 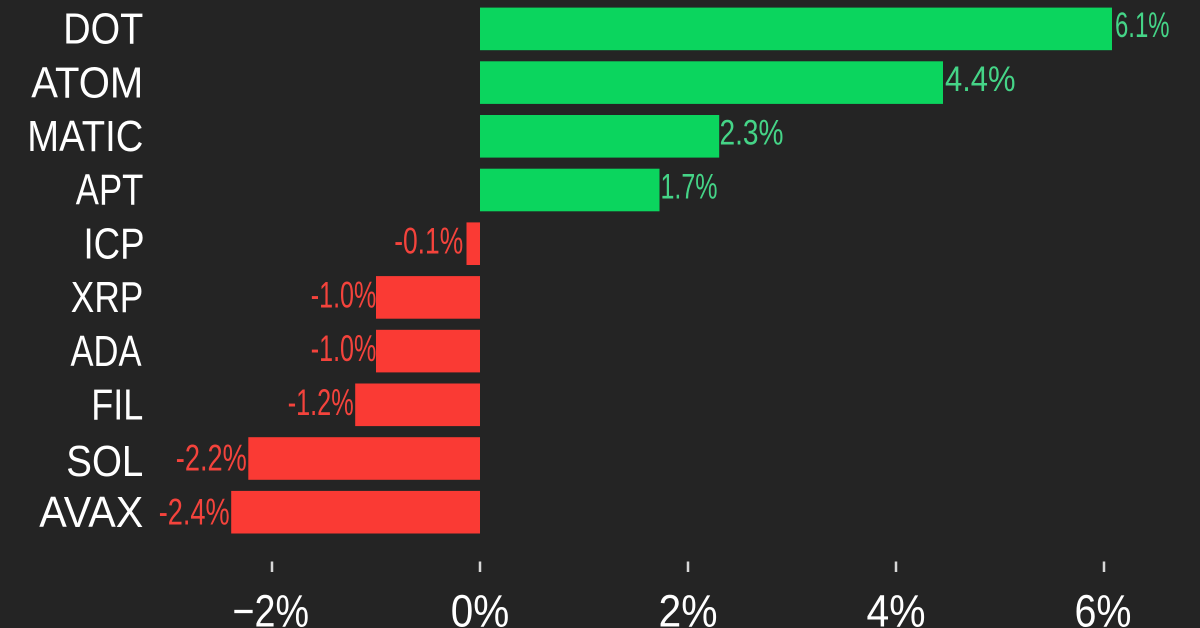 What do you see at coordinates (1142, 25) in the screenshot?
I see `svg-text: 6.1%` at bounding box center [1142, 25].